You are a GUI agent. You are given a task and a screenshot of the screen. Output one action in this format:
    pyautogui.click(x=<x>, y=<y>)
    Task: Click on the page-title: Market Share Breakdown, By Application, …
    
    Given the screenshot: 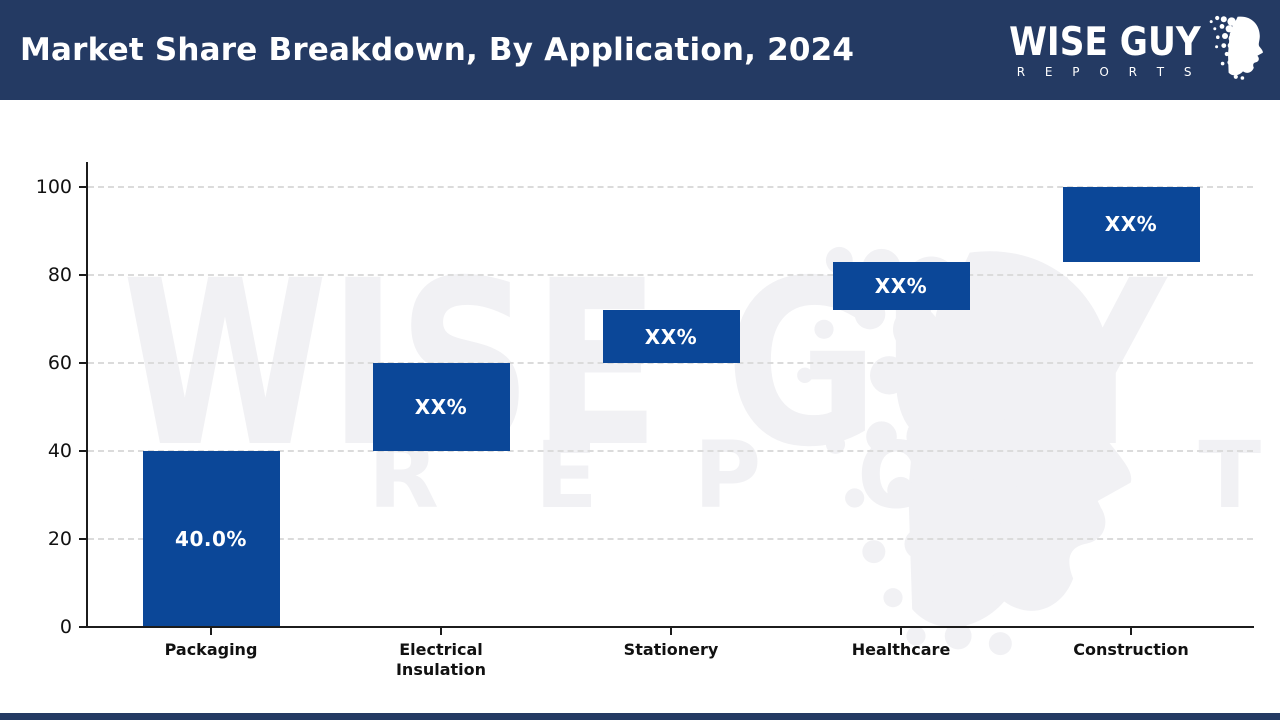 What is the action you would take?
    pyautogui.click(x=437, y=50)
    